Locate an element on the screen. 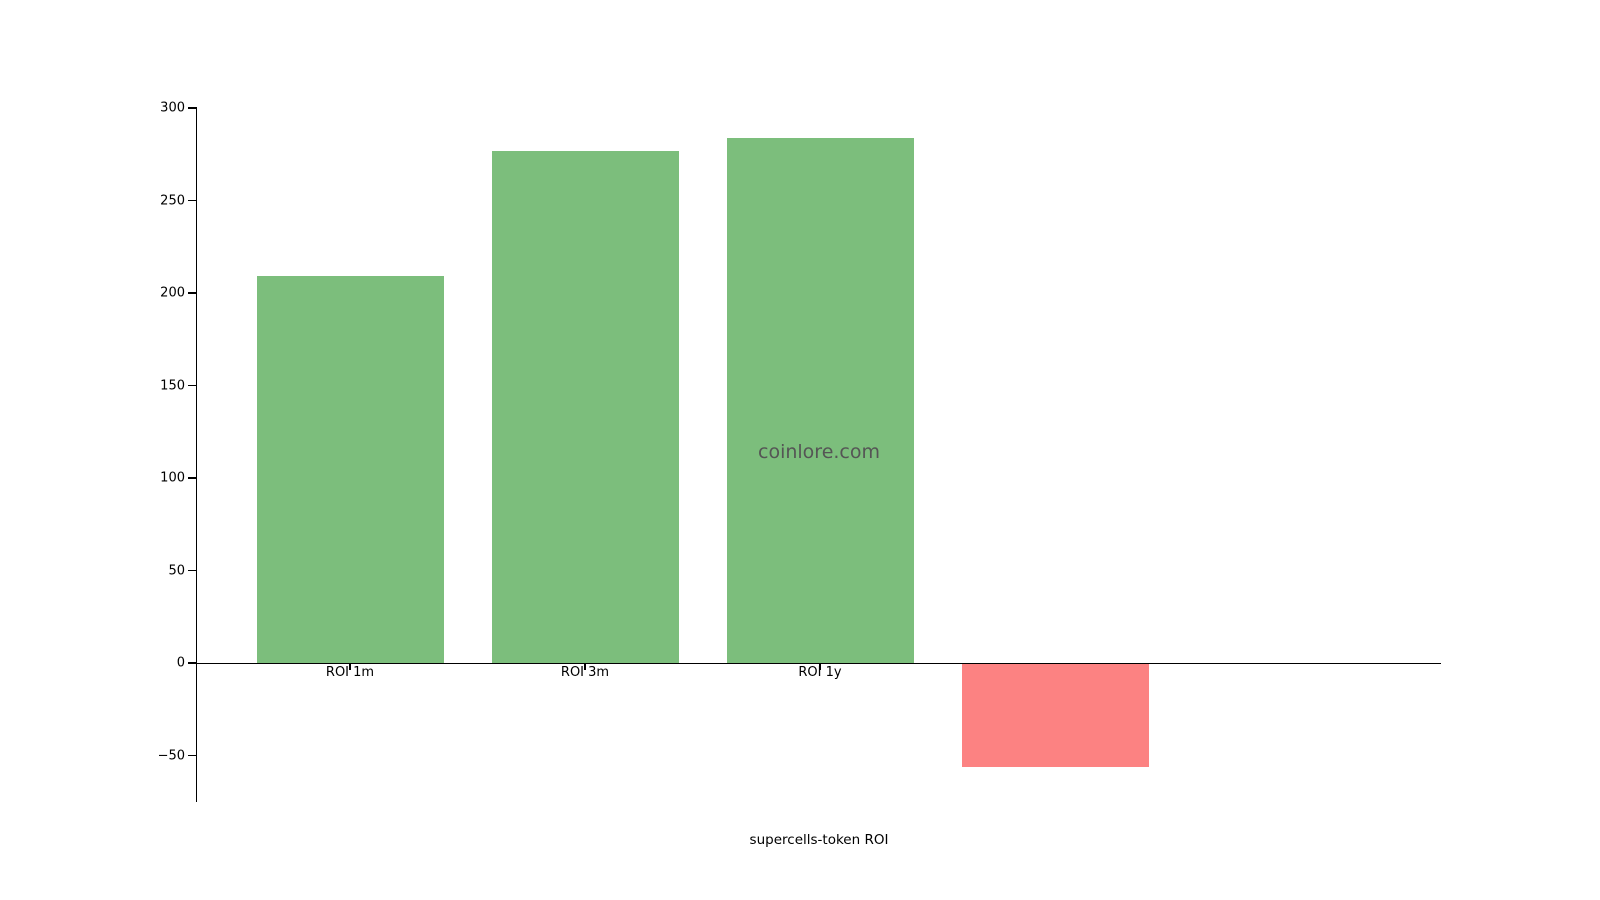 The height and width of the screenshot is (900, 1600). y-tick-label: 150 is located at coordinates (172, 385).